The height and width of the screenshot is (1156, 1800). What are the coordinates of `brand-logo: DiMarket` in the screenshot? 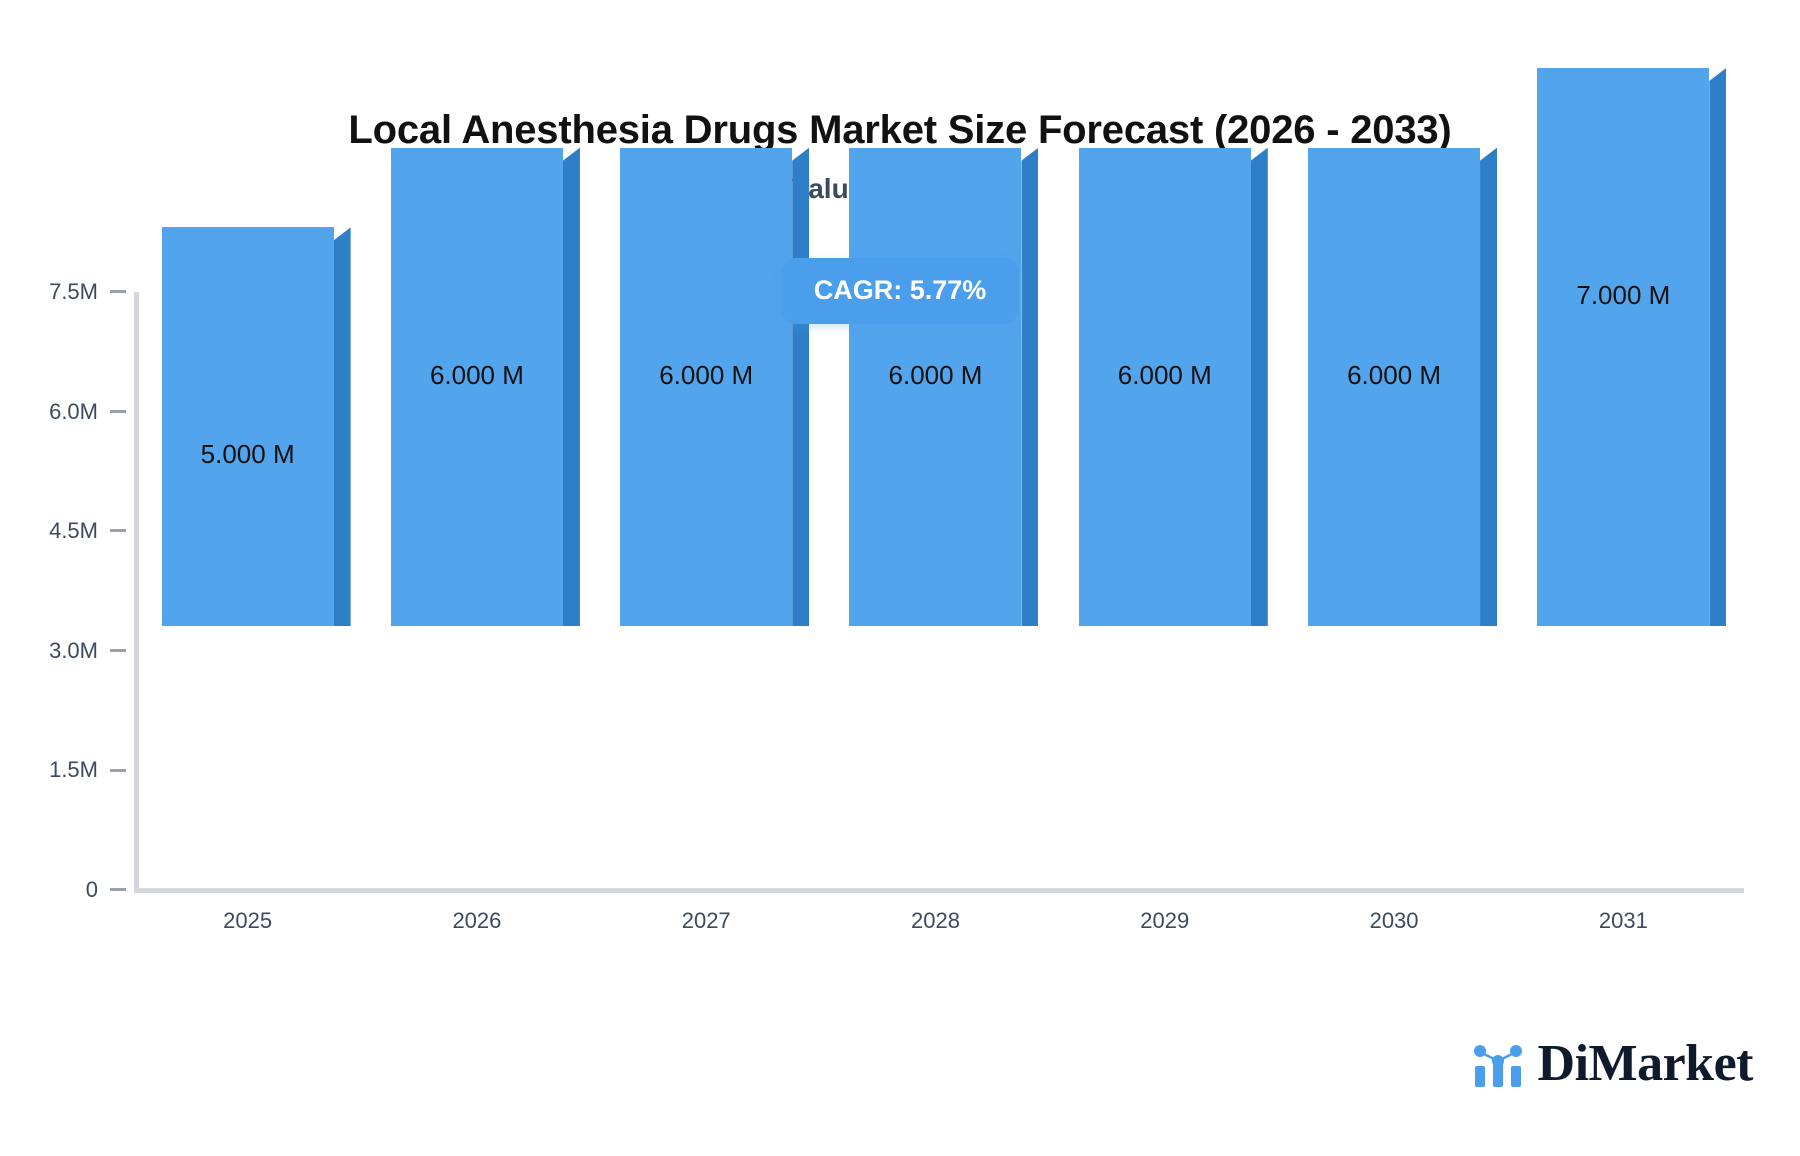 It's located at (1613, 1063).